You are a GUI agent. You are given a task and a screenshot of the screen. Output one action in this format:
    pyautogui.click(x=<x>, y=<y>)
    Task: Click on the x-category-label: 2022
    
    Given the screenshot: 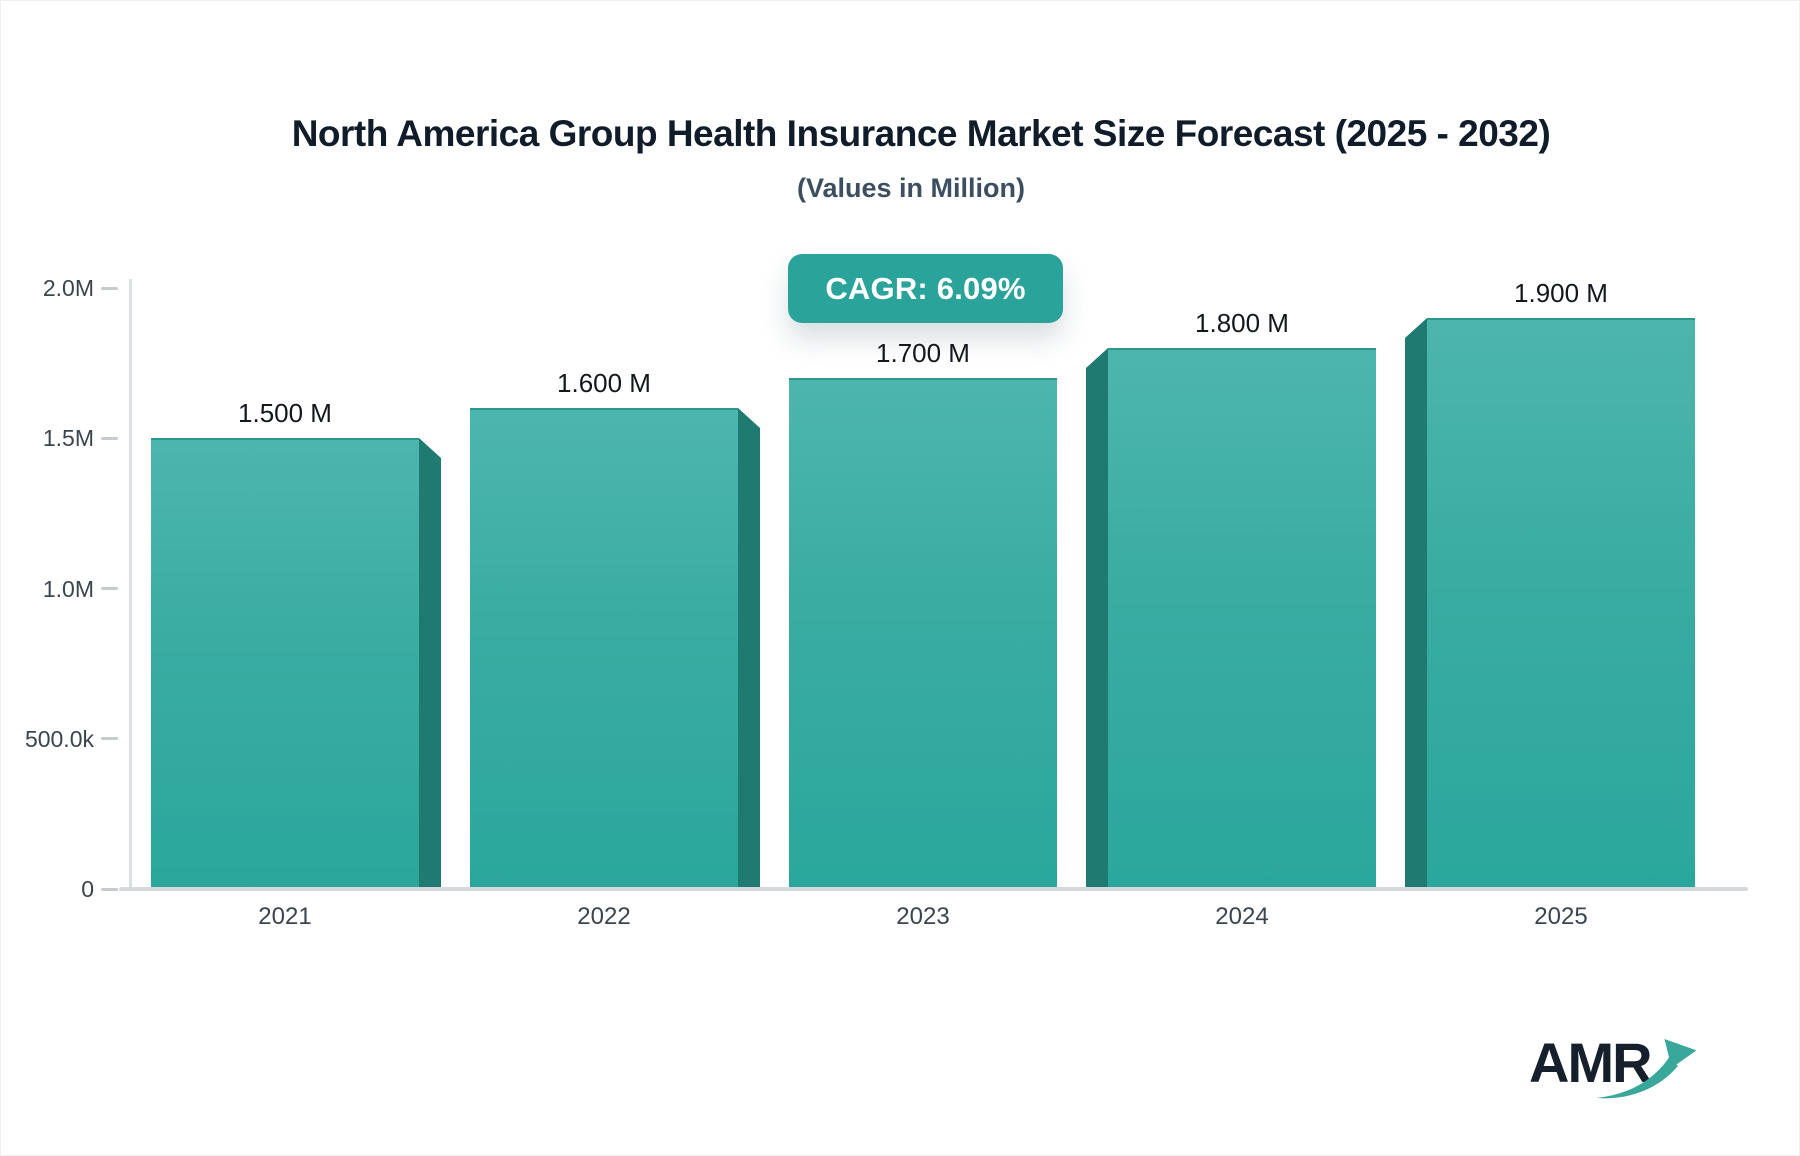 What is the action you would take?
    pyautogui.click(x=604, y=916)
    